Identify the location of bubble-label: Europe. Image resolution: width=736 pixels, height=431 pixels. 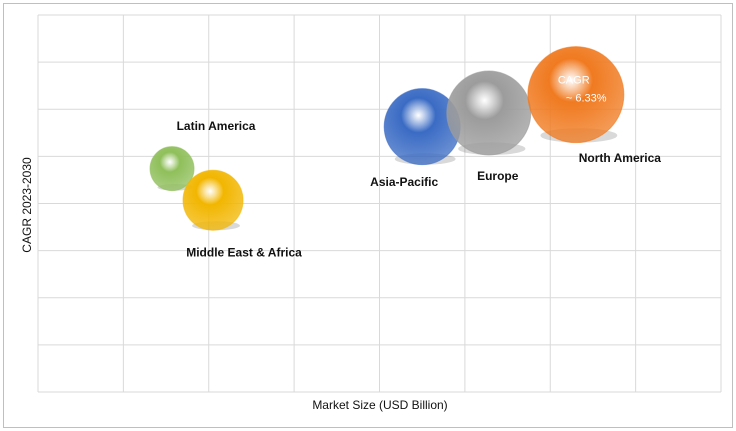
(498, 176).